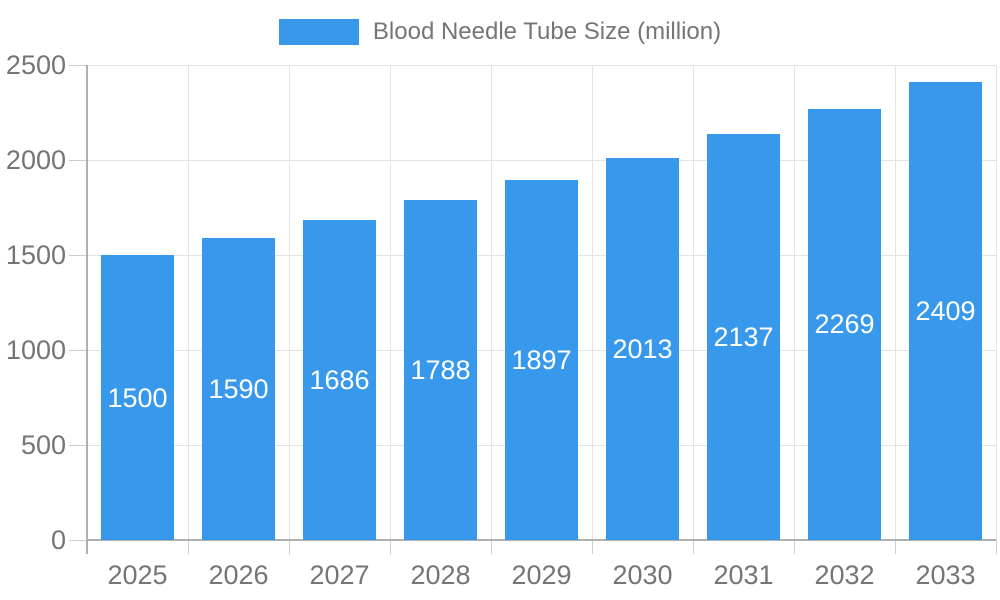  What do you see at coordinates (642, 575) in the screenshot?
I see `x-axis-label: 2030` at bounding box center [642, 575].